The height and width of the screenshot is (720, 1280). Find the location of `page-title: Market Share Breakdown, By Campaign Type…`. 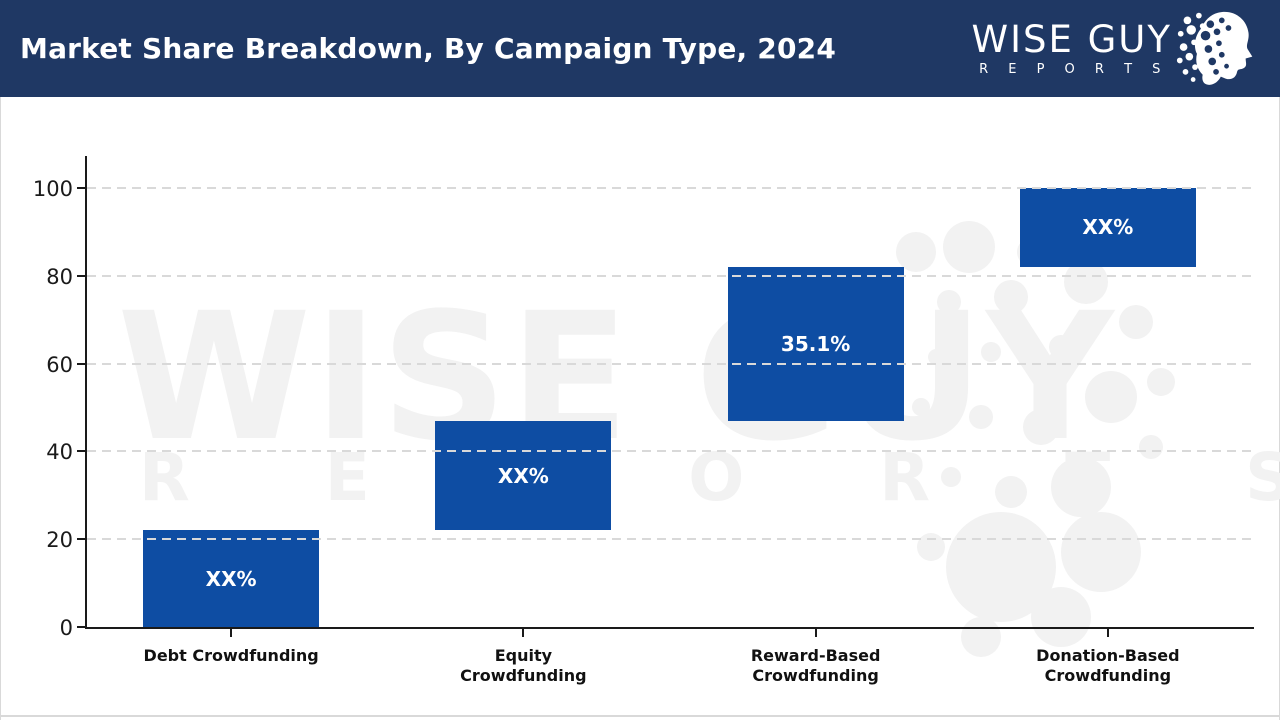

page-title: Market Share Breakdown, By Campaign Type… is located at coordinates (428, 48).